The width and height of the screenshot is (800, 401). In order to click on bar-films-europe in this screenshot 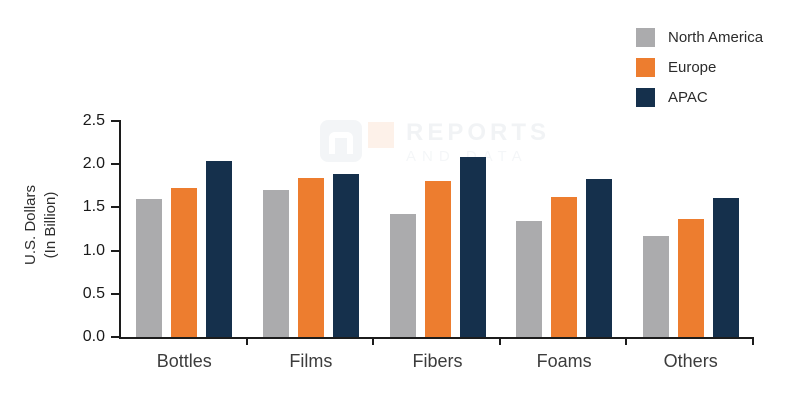, I will do `click(310, 257)`.